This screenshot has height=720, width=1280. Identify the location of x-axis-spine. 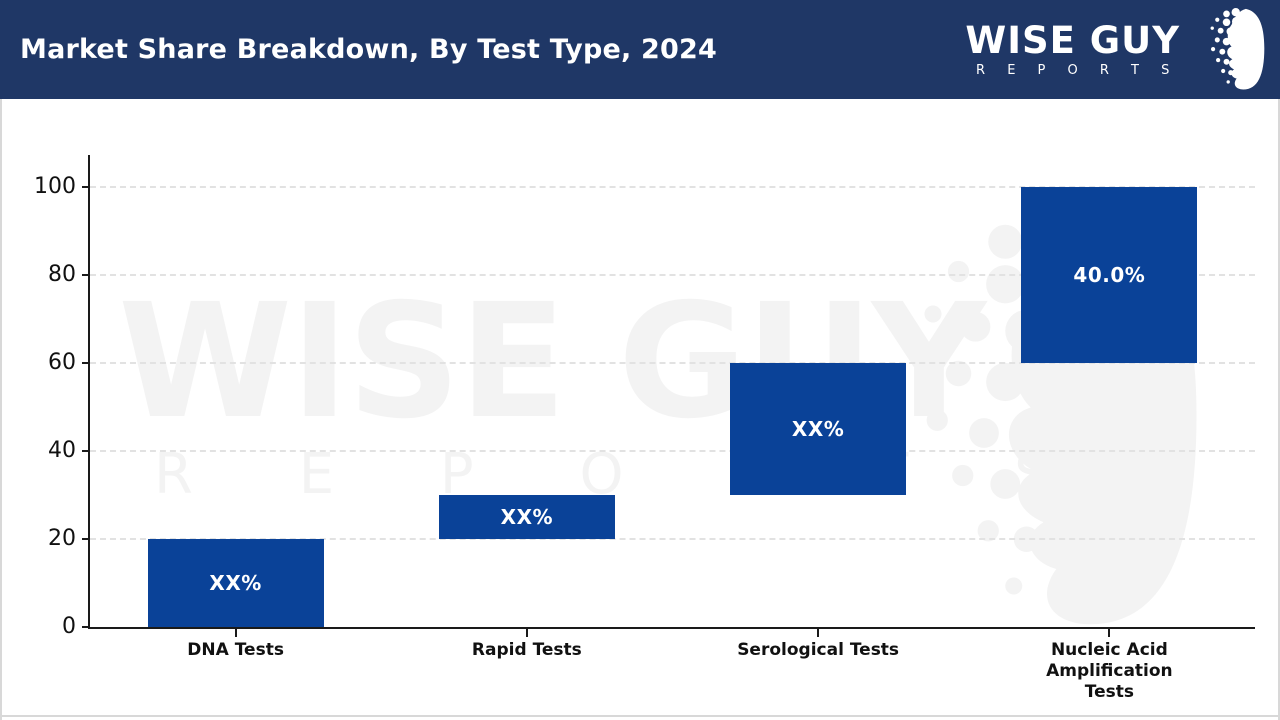
(671, 628).